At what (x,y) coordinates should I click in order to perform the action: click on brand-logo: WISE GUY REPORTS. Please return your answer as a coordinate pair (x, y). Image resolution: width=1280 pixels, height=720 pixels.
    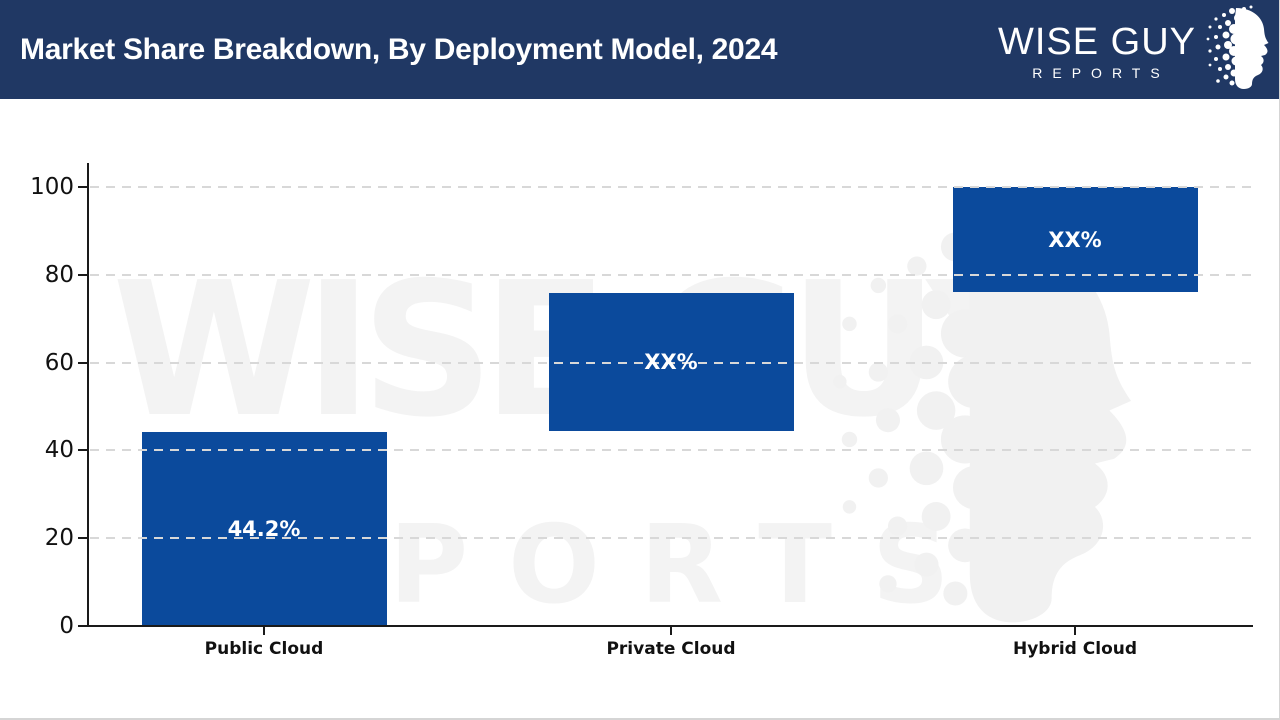
    Looking at the image, I should click on (1134, 48).